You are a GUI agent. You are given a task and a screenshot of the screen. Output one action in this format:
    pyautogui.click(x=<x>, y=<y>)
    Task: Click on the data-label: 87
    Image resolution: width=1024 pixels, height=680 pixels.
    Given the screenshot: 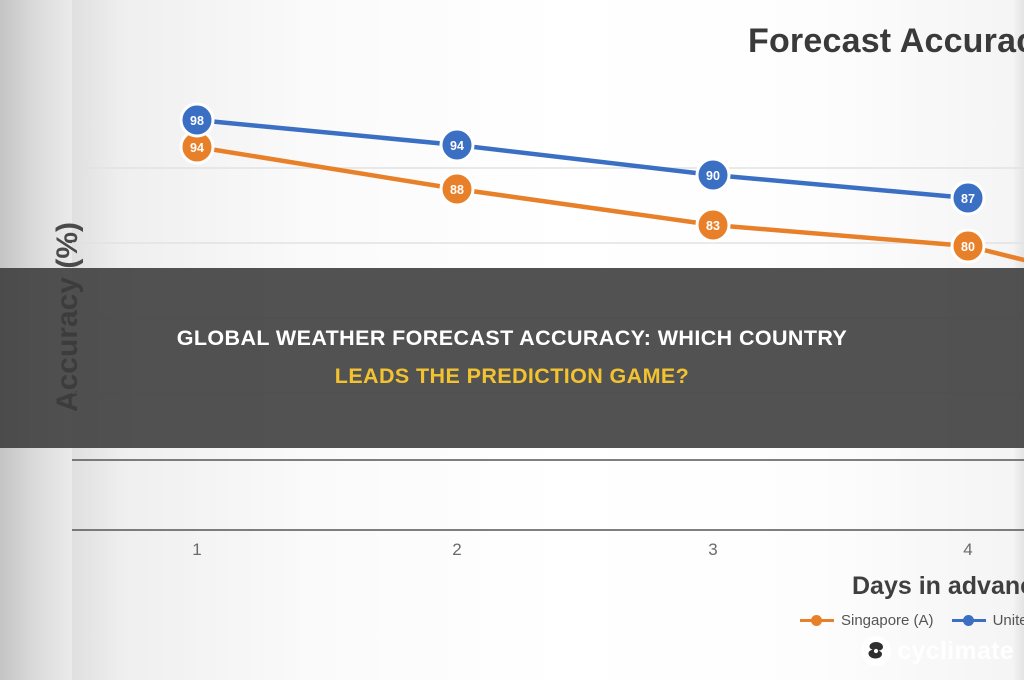 What is the action you would take?
    pyautogui.click(x=968, y=199)
    